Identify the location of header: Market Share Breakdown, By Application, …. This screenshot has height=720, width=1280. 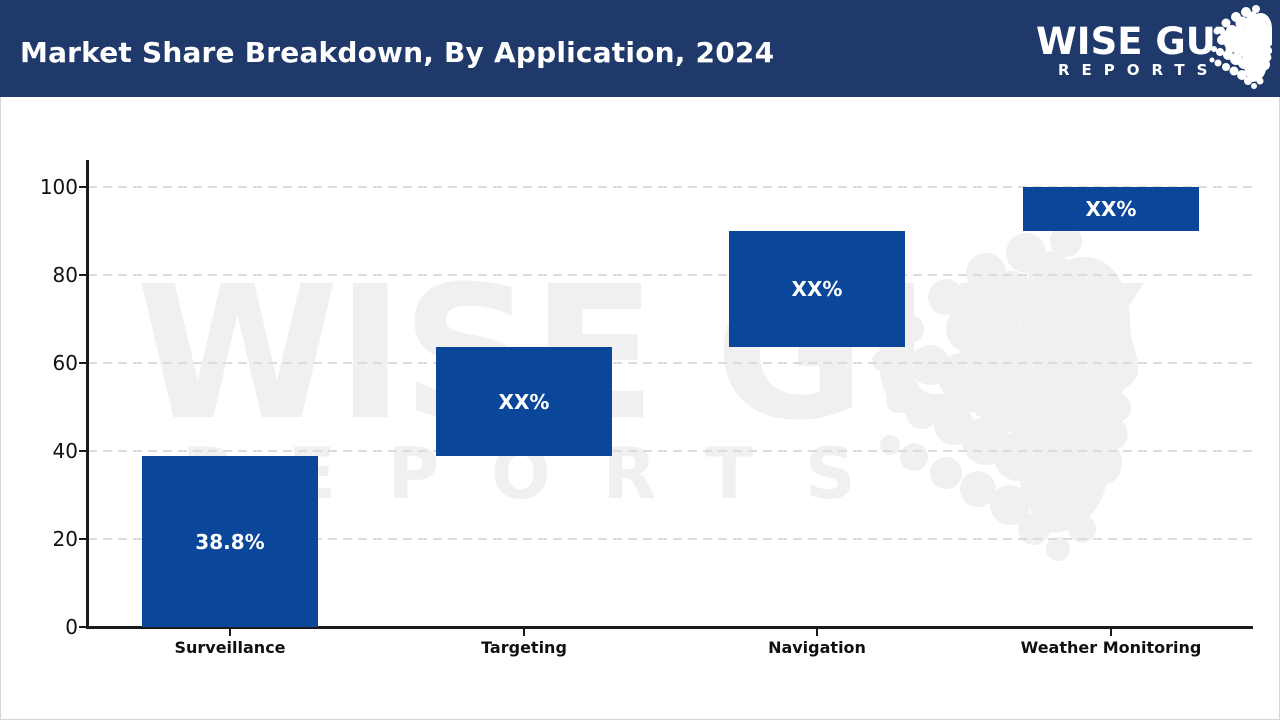
(640, 48).